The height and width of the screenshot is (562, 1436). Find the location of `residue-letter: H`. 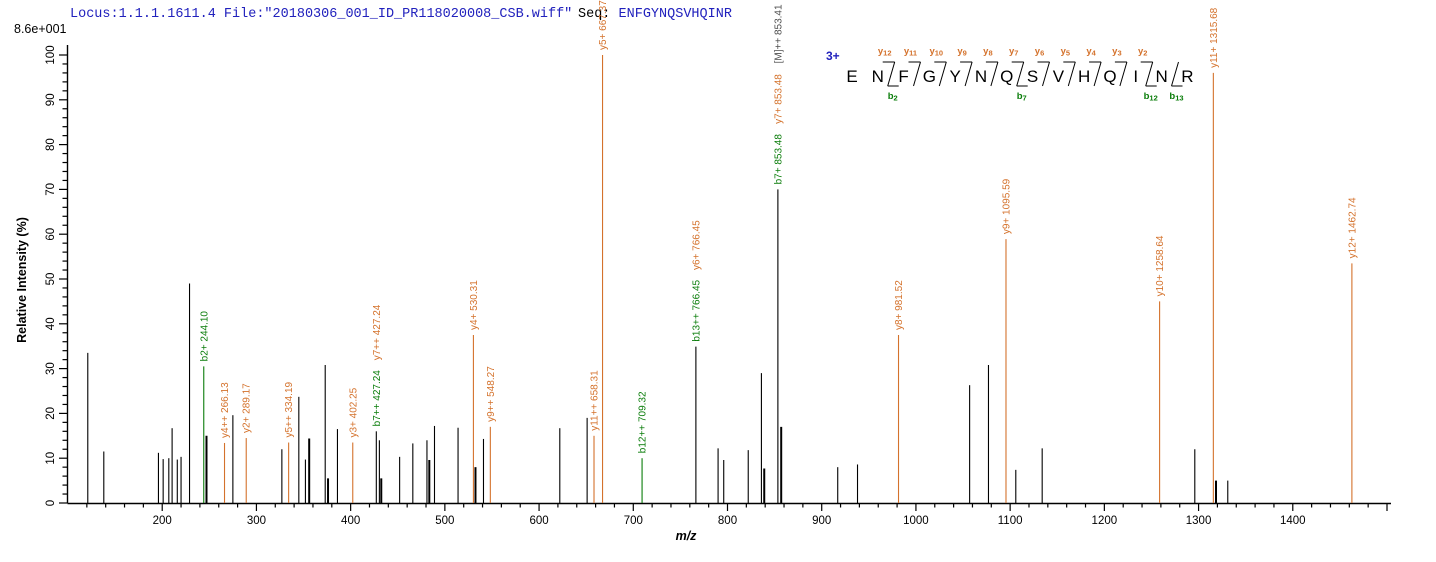

residue-letter: H is located at coordinates (1084, 76).